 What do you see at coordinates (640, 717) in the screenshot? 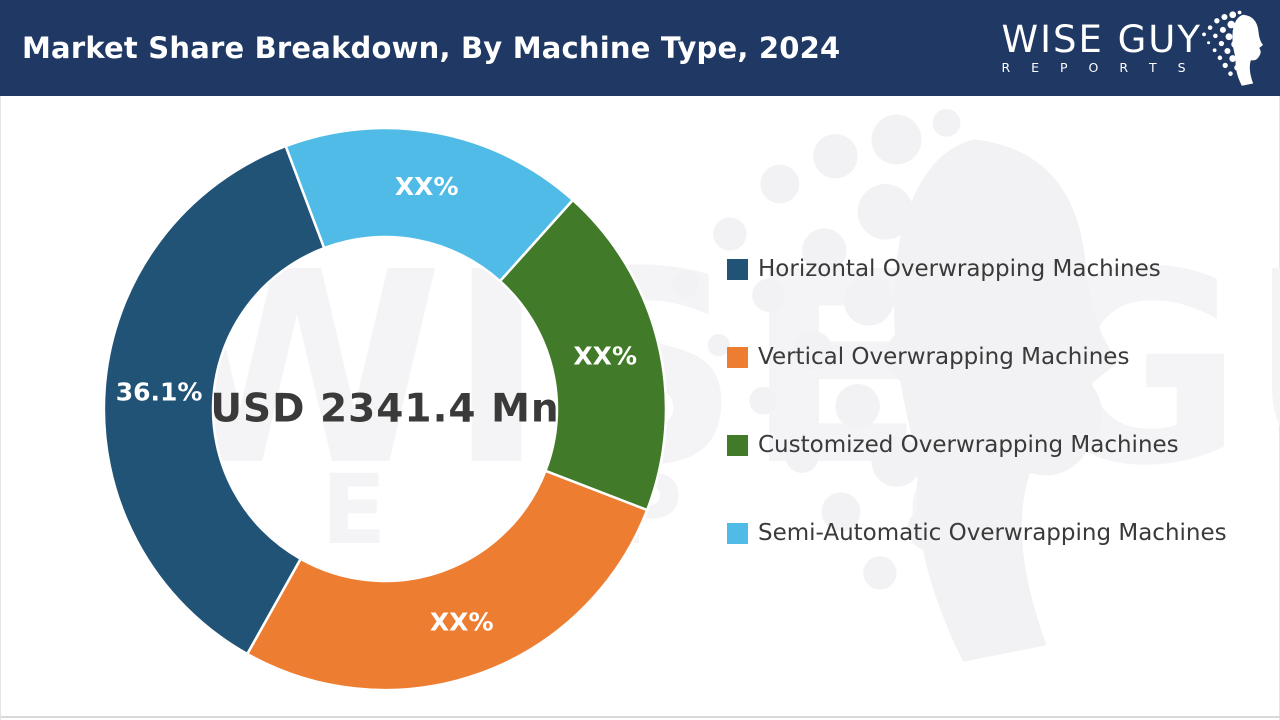
I see `bottom-divider` at bounding box center [640, 717].